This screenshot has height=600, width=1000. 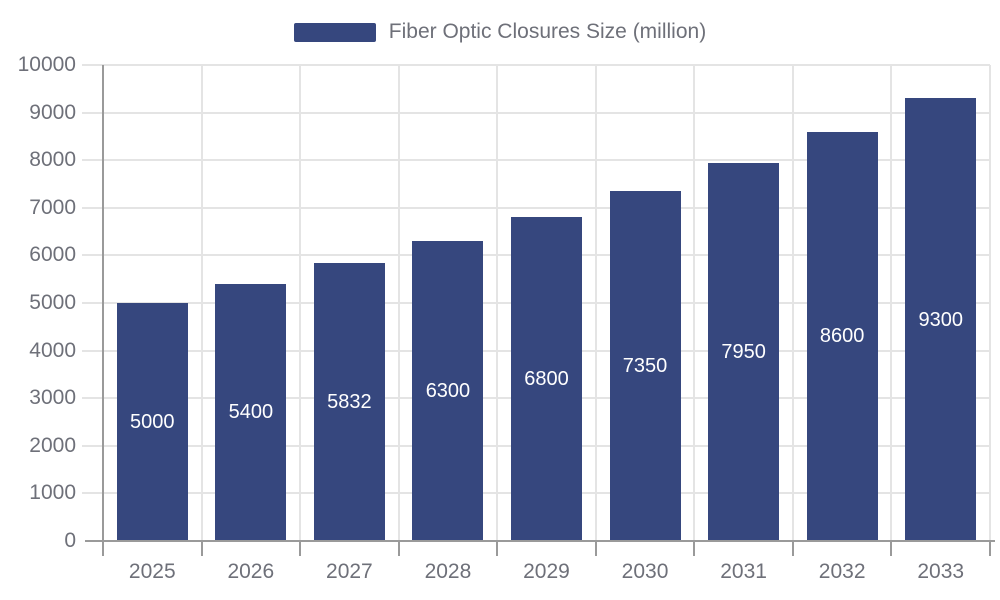 I want to click on y-axis-label: 6000, so click(x=52, y=255).